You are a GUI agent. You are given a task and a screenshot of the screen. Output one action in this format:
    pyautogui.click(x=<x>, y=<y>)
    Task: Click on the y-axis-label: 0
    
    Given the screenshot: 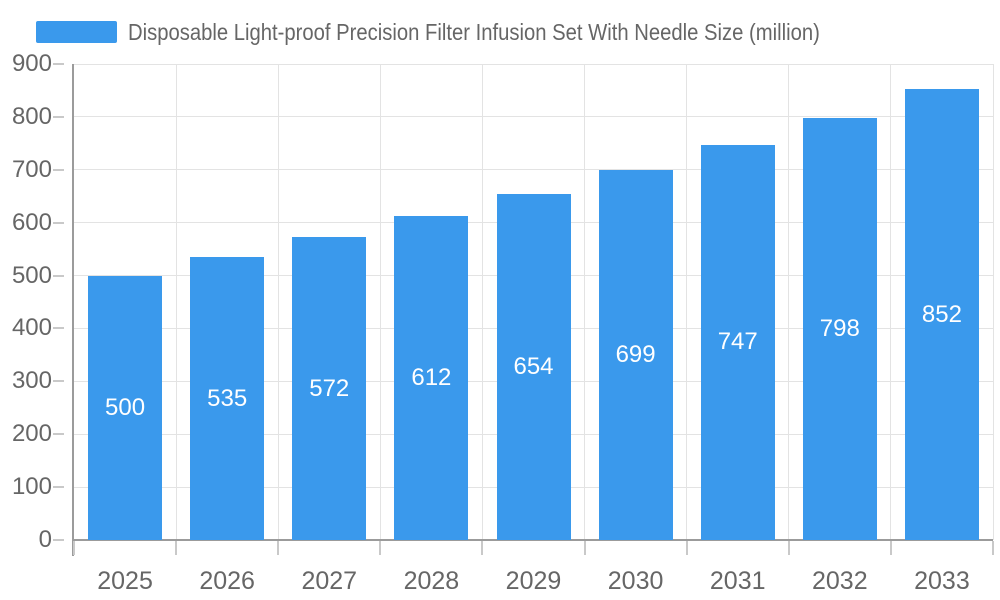 What is the action you would take?
    pyautogui.click(x=45, y=539)
    